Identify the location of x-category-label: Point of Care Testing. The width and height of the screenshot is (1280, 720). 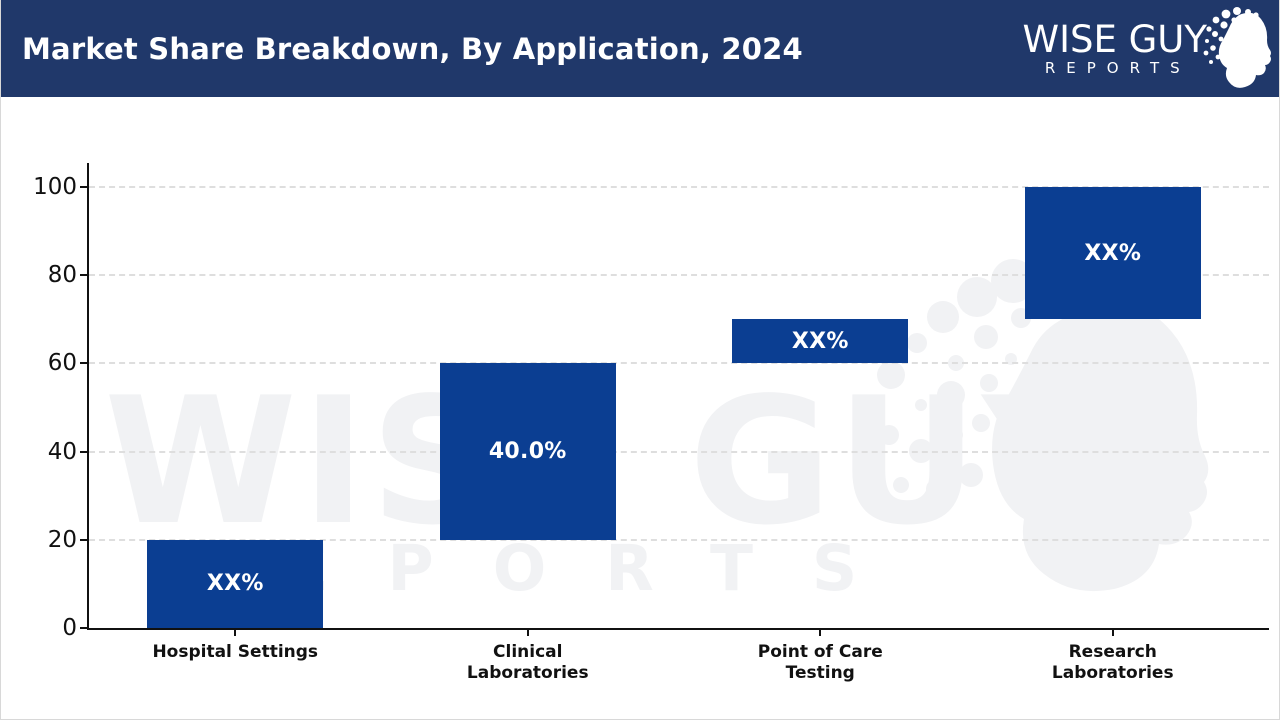
(820, 662).